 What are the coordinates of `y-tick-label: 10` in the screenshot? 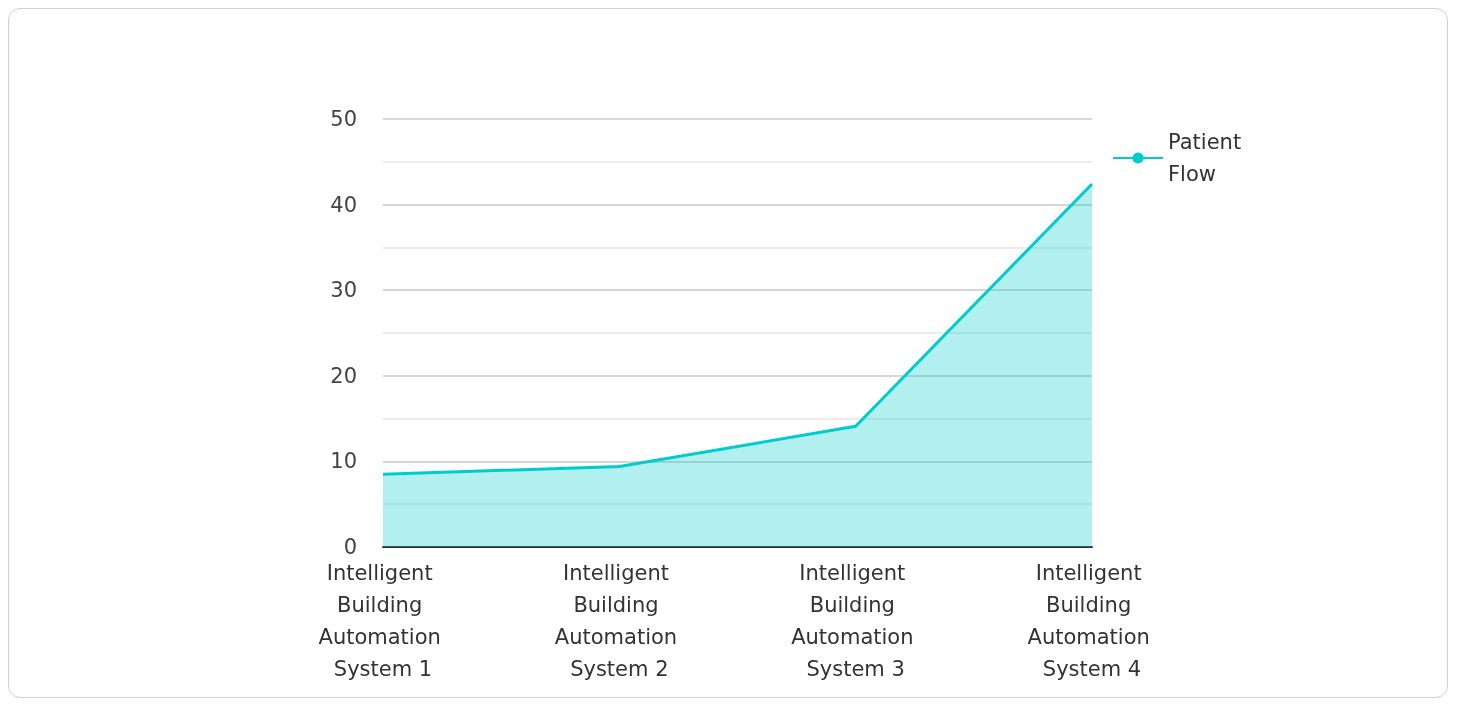 It's located at (343, 461).